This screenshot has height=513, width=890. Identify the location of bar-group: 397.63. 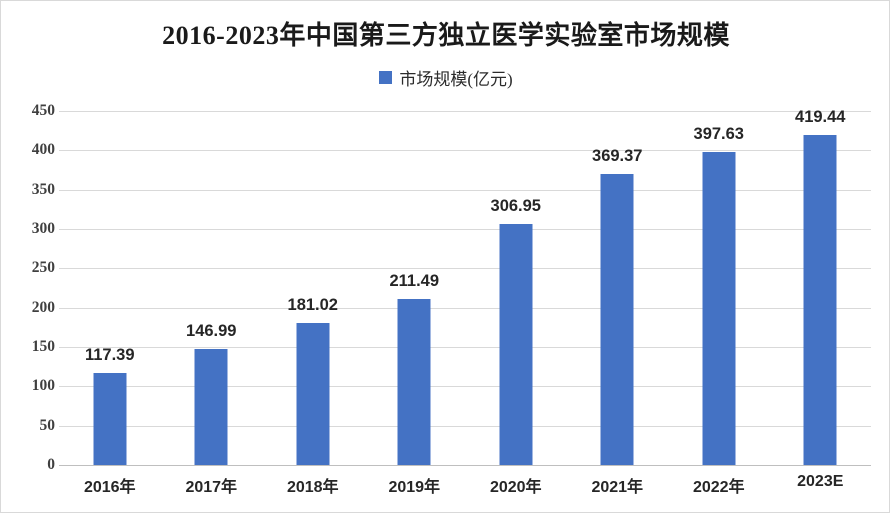
(719, 288).